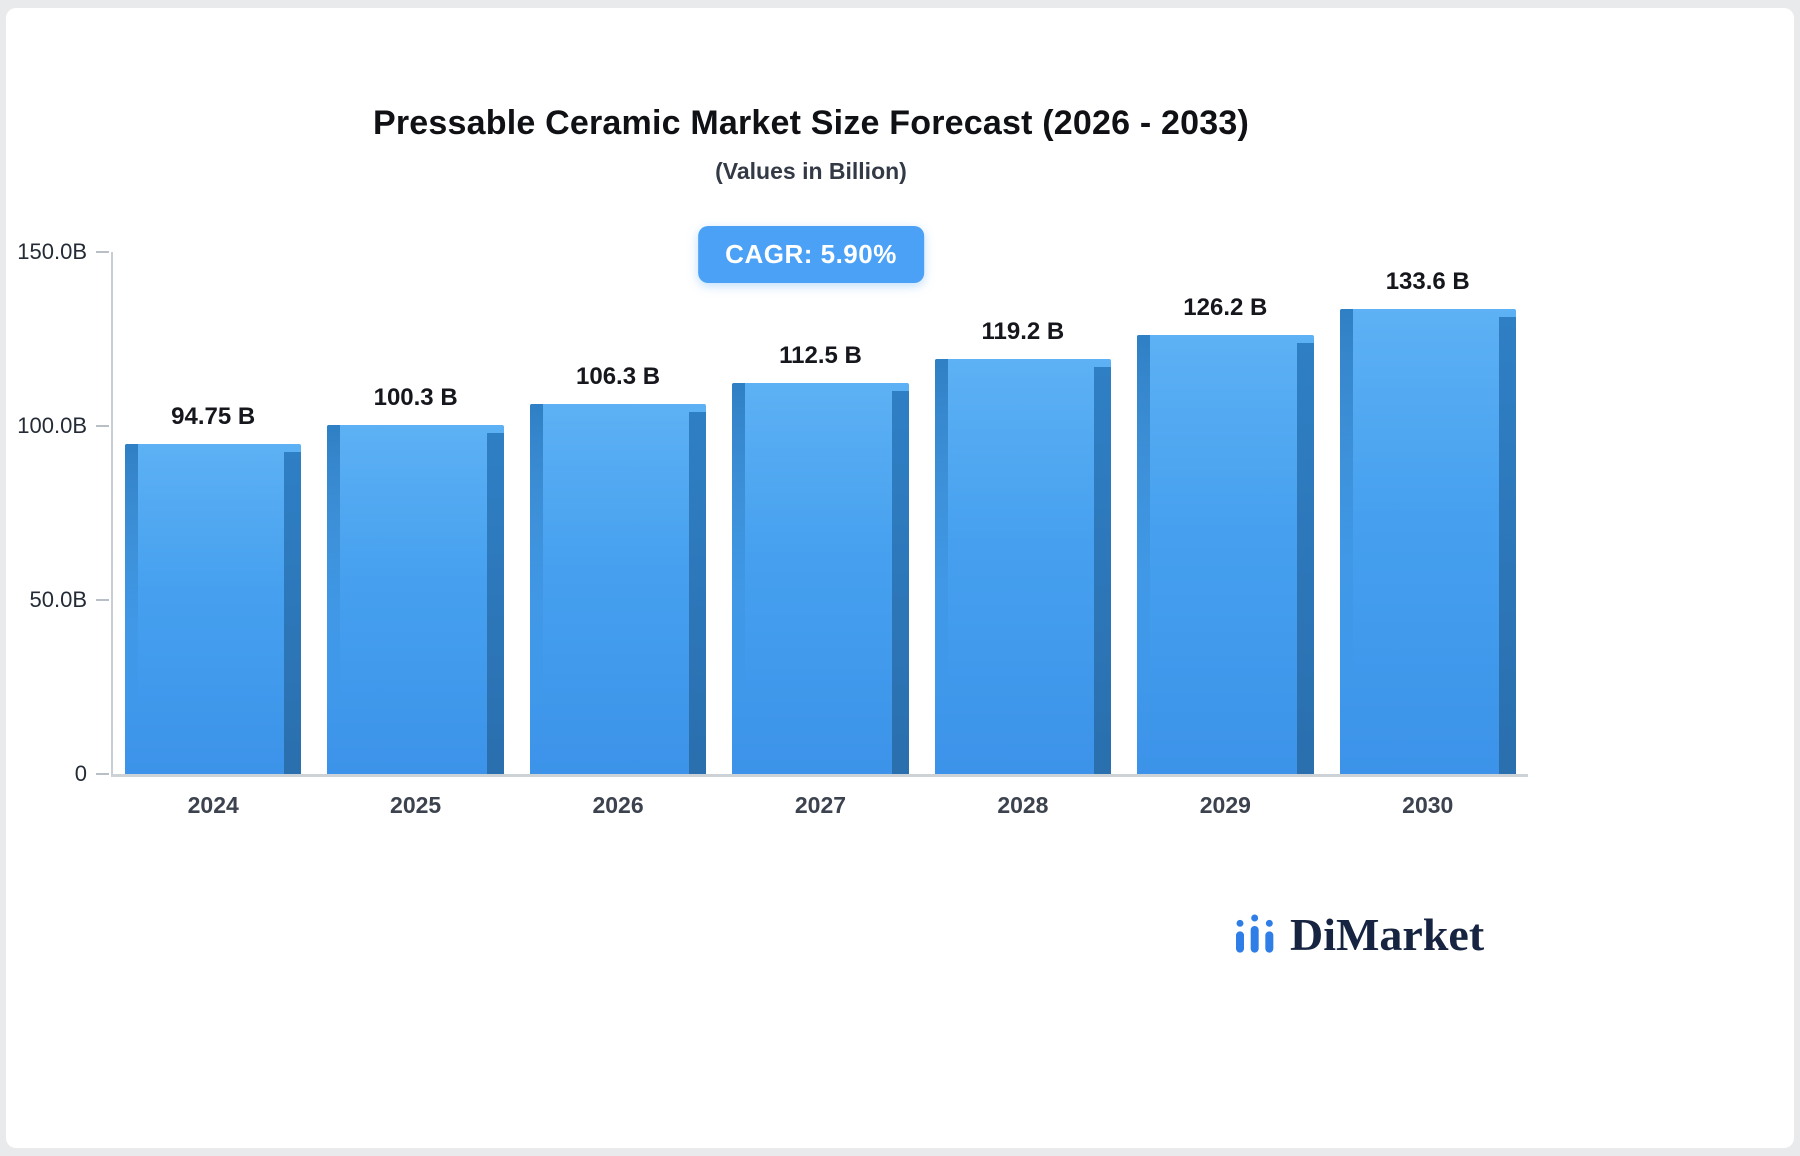  I want to click on bar-slot: 112.5 B 2027, so click(820, 535).